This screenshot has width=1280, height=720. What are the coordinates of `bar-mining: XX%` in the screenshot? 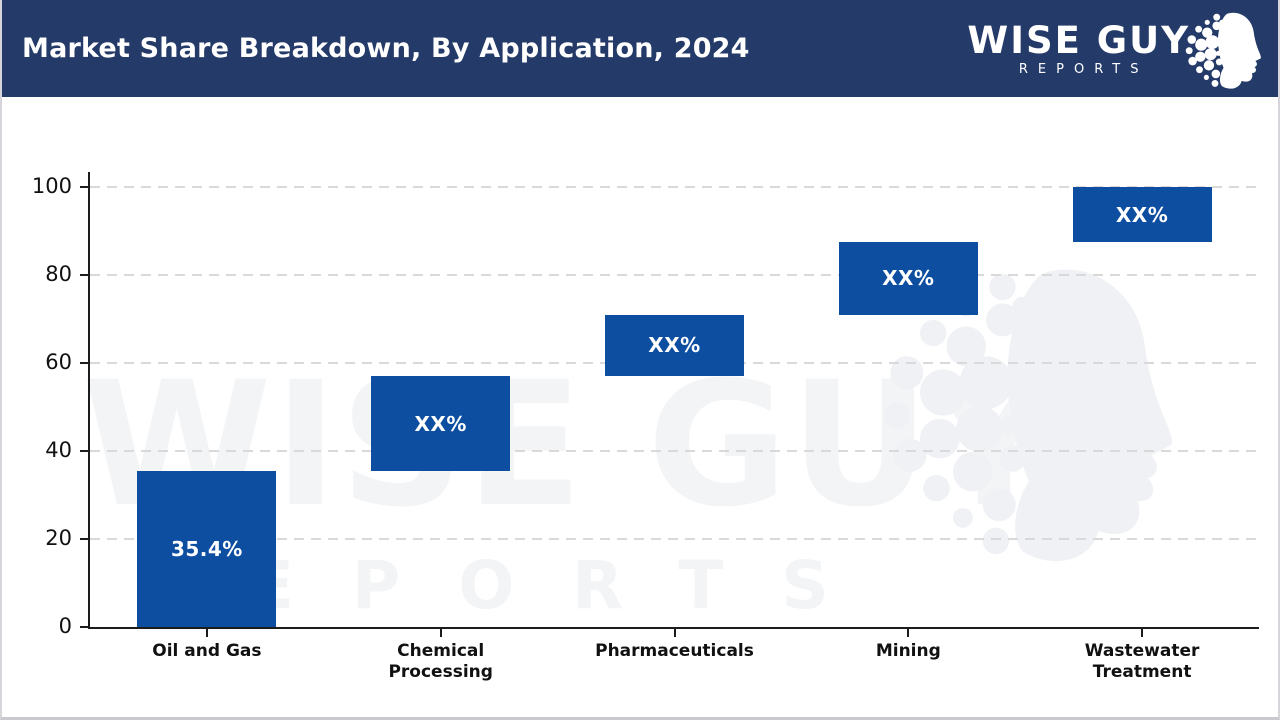 It's located at (908, 278).